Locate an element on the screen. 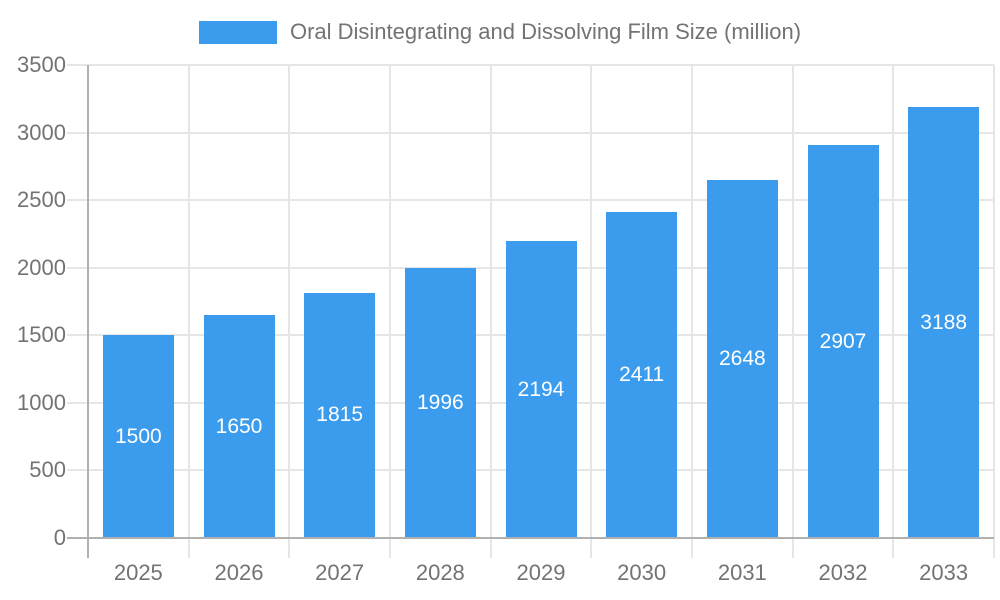  bar-2030 is located at coordinates (642, 375).